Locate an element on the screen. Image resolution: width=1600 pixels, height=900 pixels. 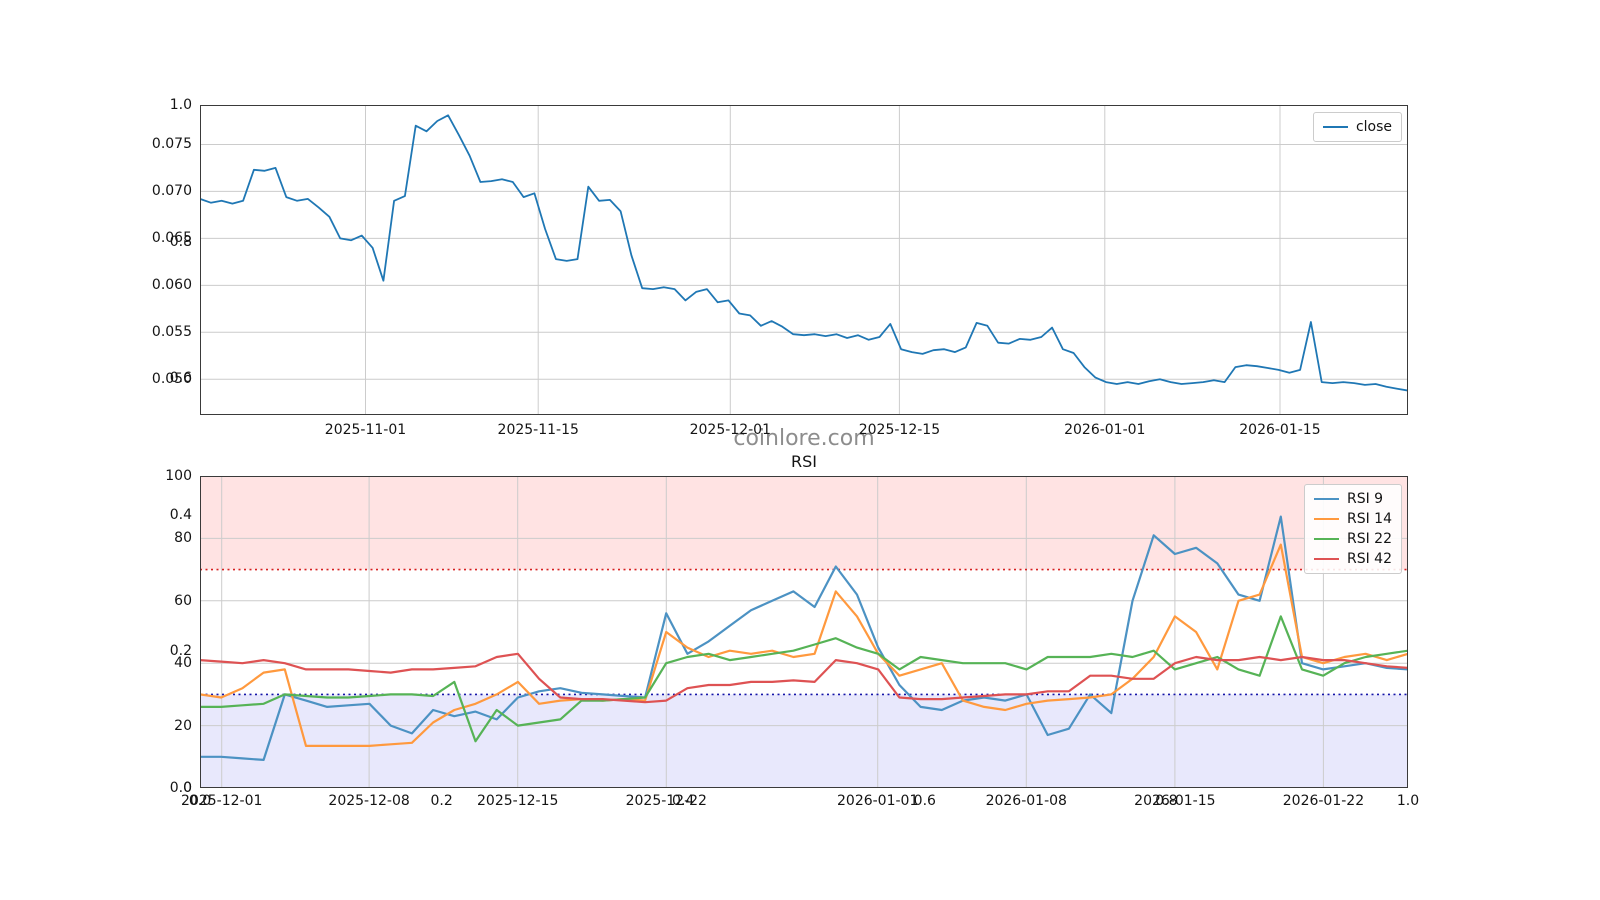
rsi-chart-x-tick-label: 2026-01-08 is located at coordinates (1026, 801).